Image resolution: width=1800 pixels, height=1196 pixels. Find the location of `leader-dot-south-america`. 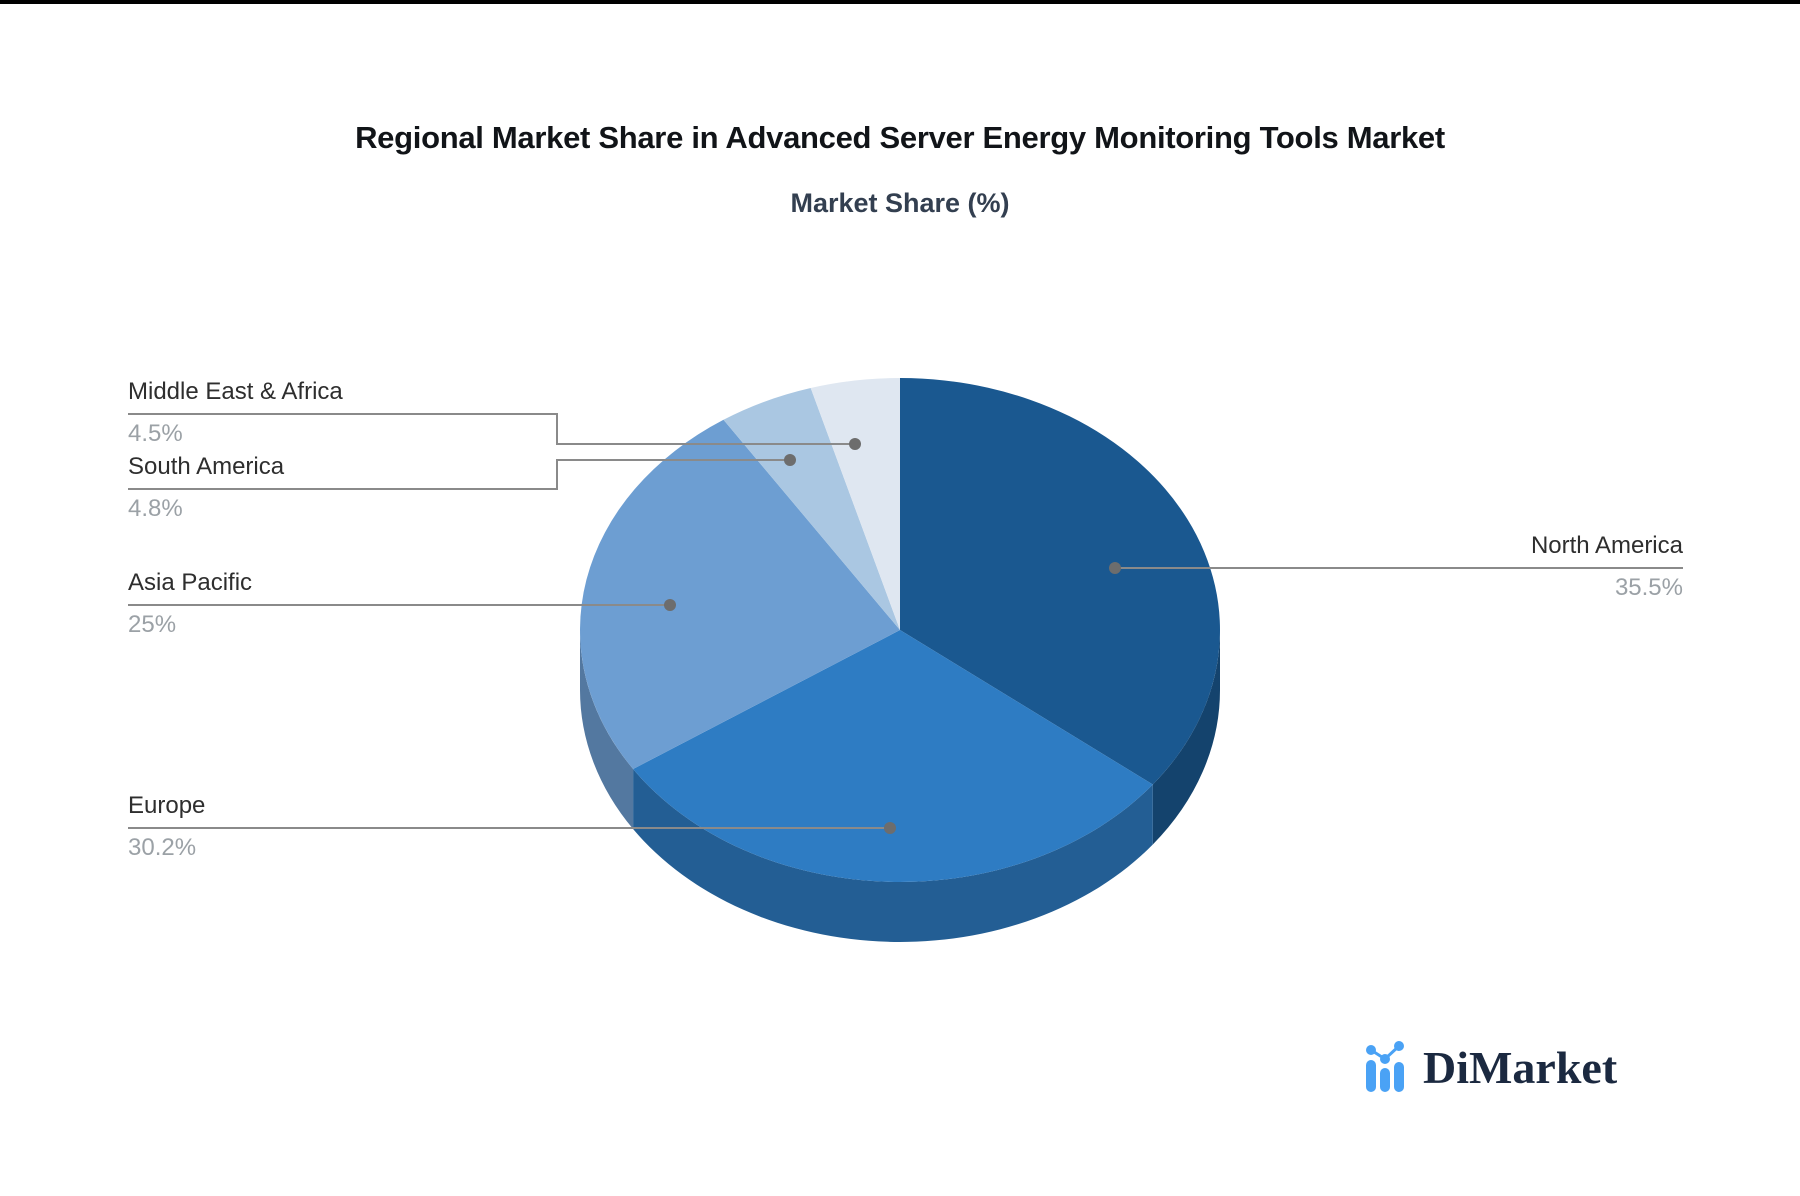

leader-dot-south-america is located at coordinates (790, 460).